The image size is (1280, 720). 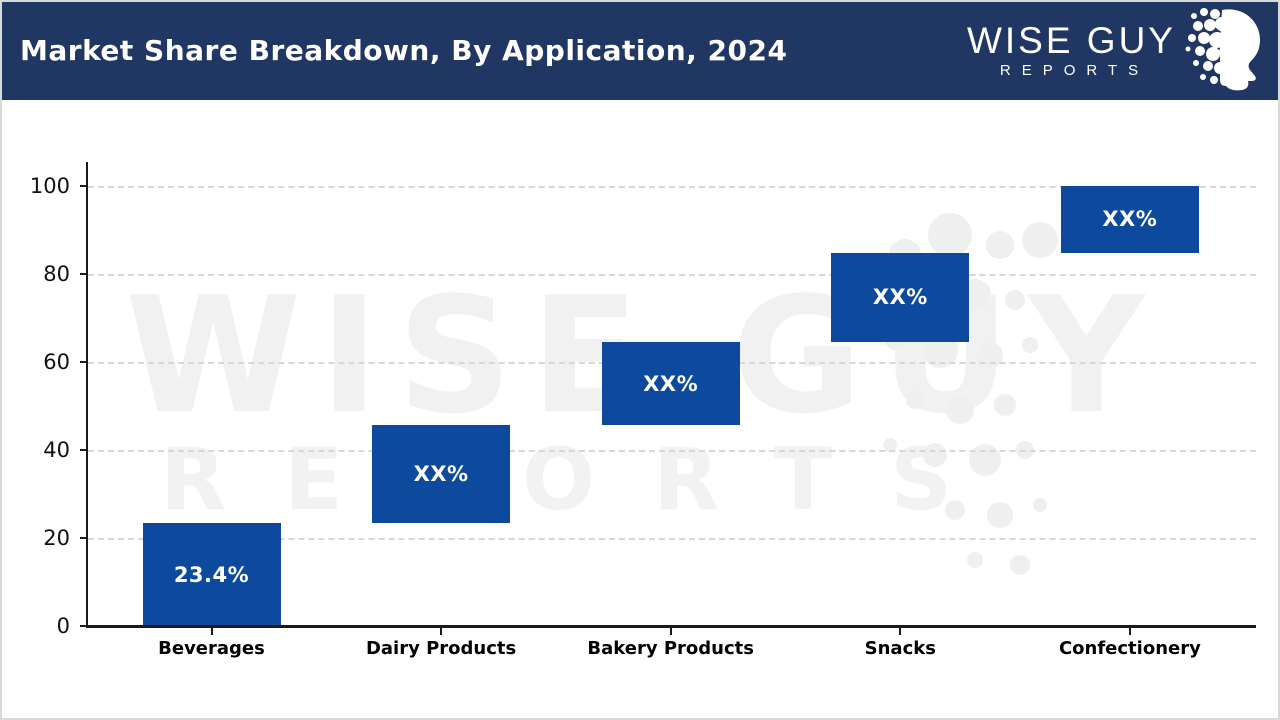 What do you see at coordinates (1071, 40) in the screenshot?
I see `brand-name: WISE GUY` at bounding box center [1071, 40].